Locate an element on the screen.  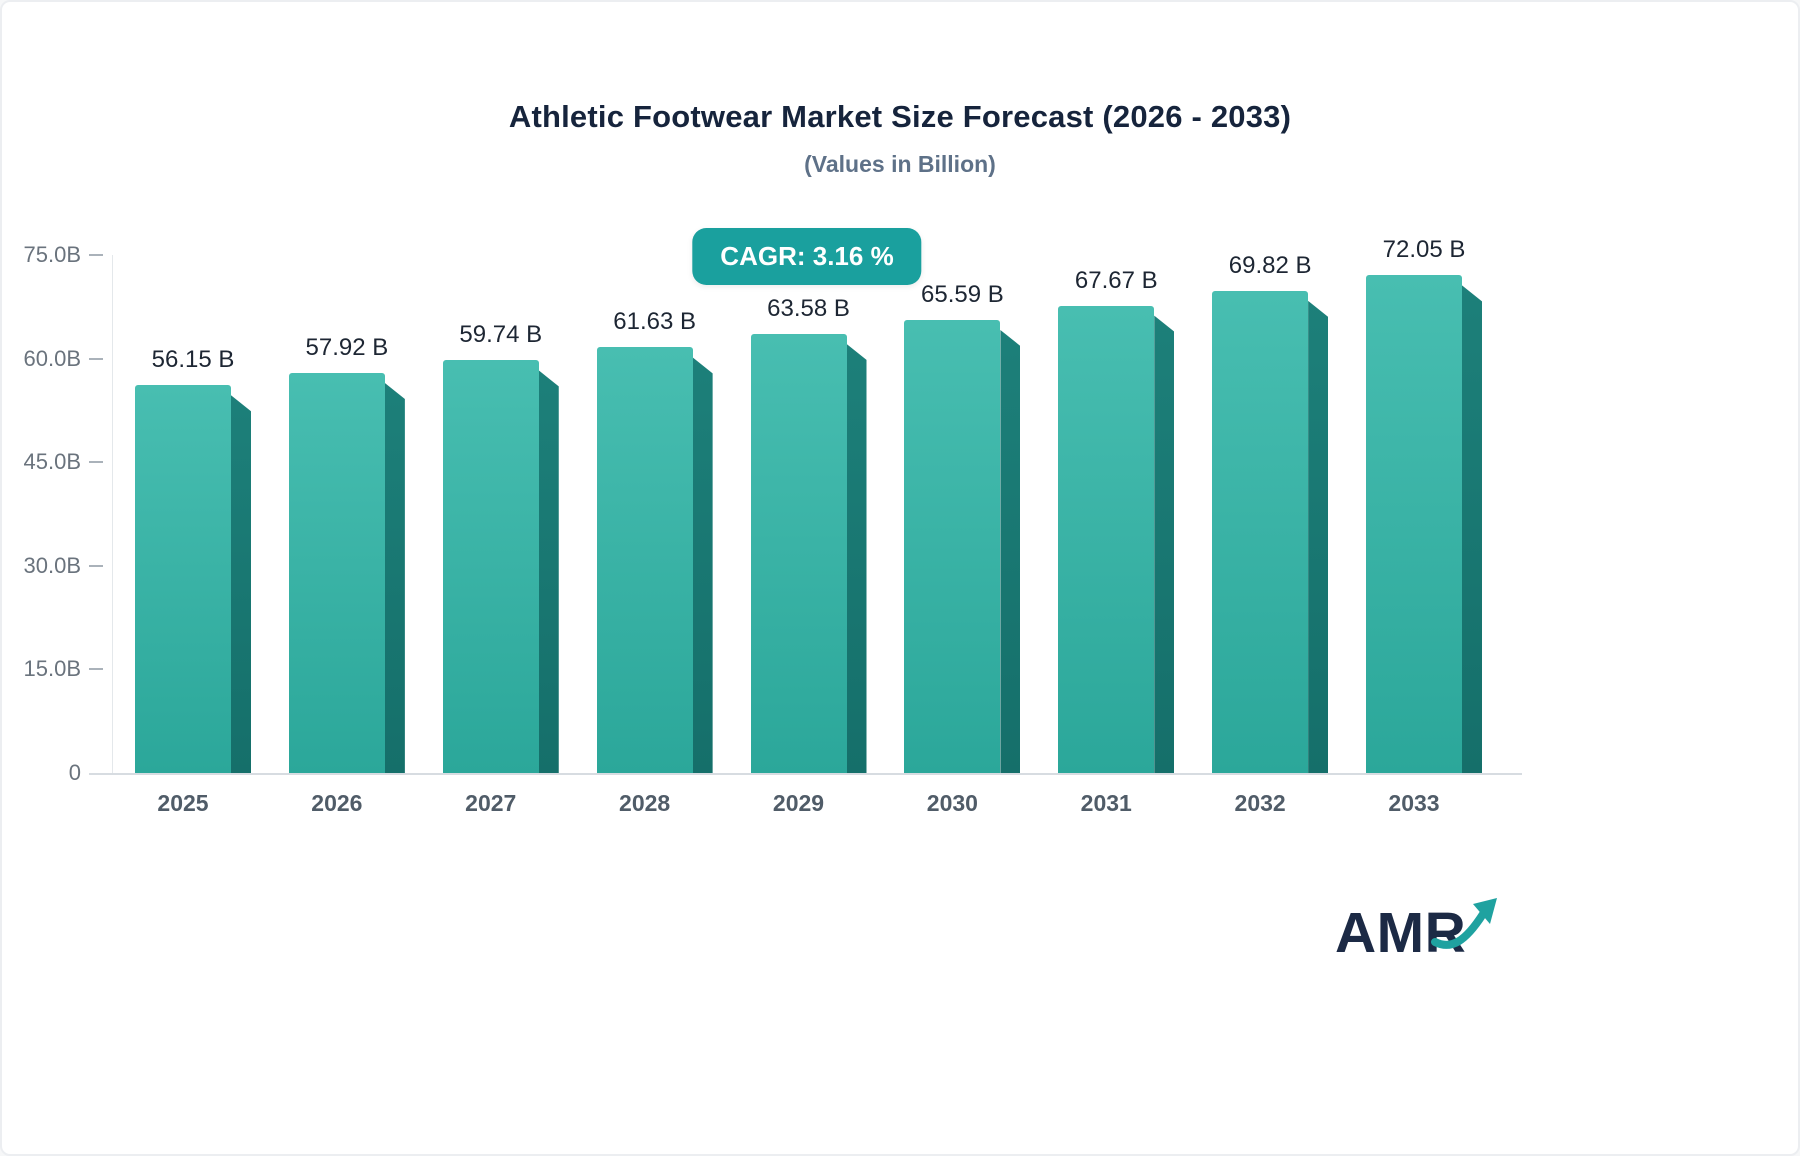
bar-value-label: 57.92 B is located at coordinates (347, 347).